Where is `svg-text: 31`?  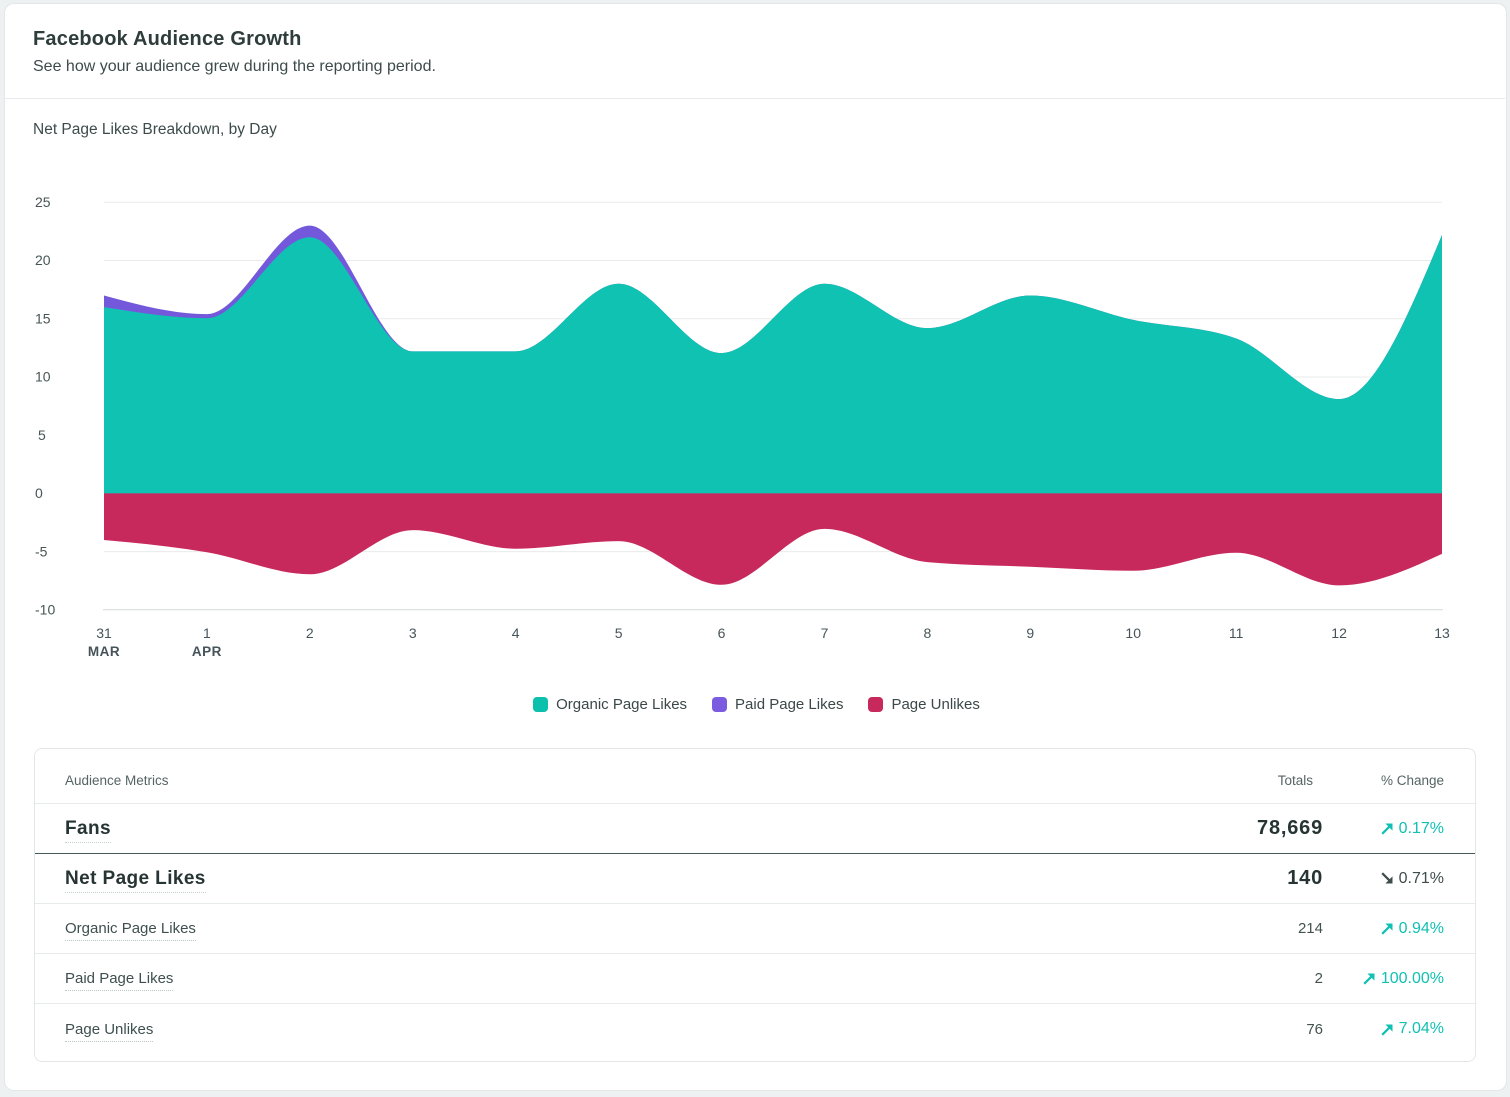
svg-text: 31 is located at coordinates (104, 633).